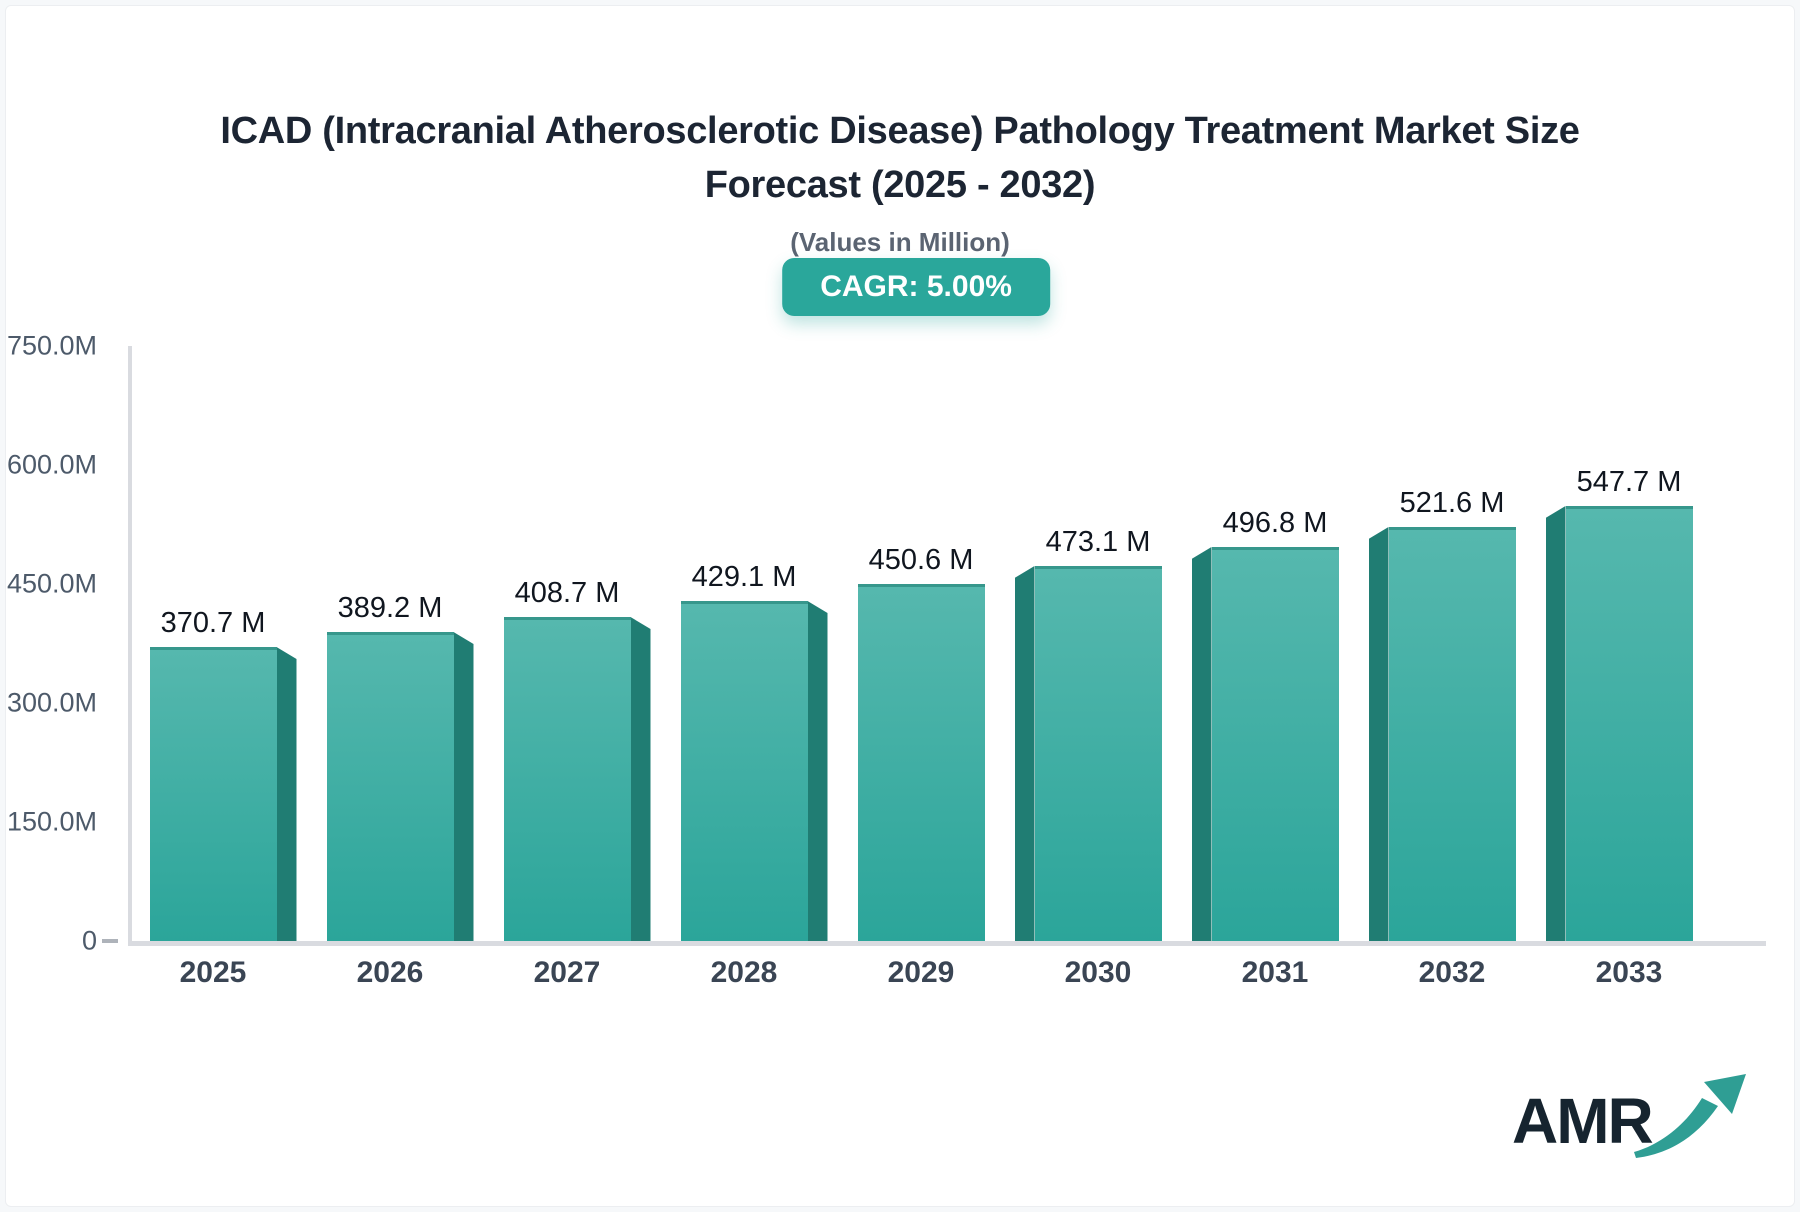 Image resolution: width=1800 pixels, height=1212 pixels. Describe the element at coordinates (567, 972) in the screenshot. I see `x-tick-label-2027: 2027` at that location.